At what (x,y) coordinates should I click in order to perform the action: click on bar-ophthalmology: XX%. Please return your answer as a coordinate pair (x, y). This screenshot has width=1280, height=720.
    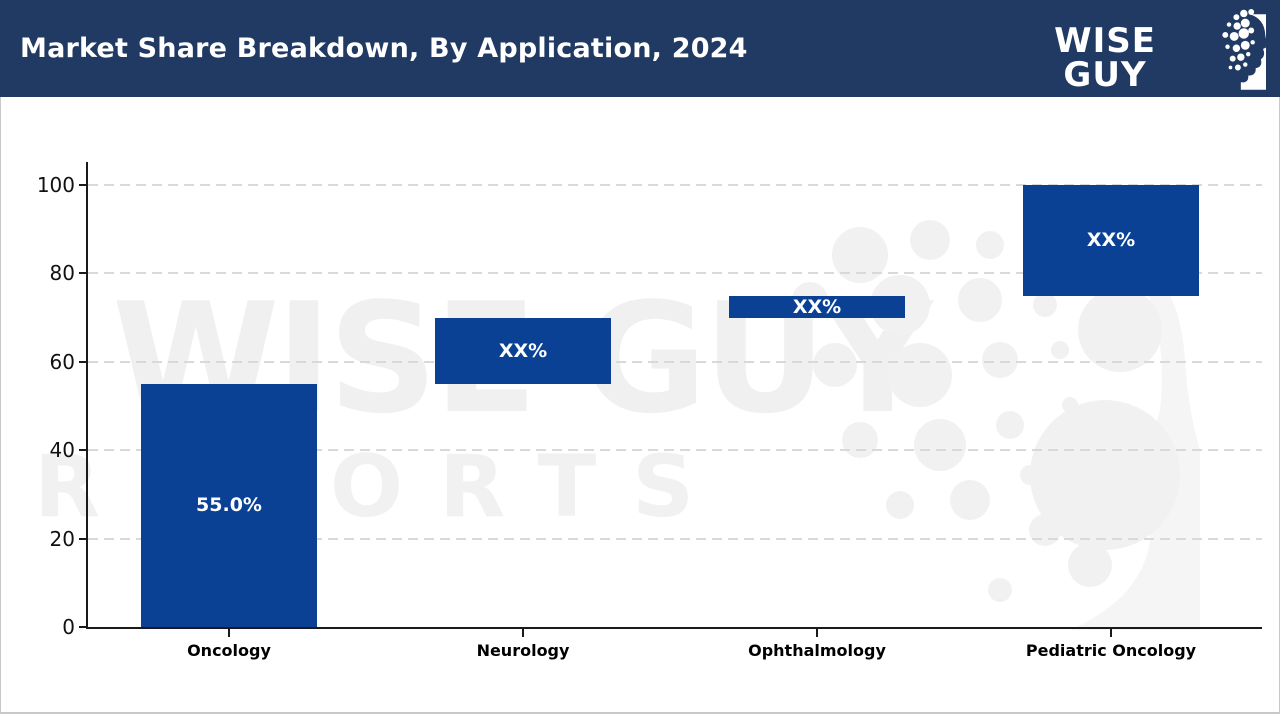
    Looking at the image, I should click on (817, 306).